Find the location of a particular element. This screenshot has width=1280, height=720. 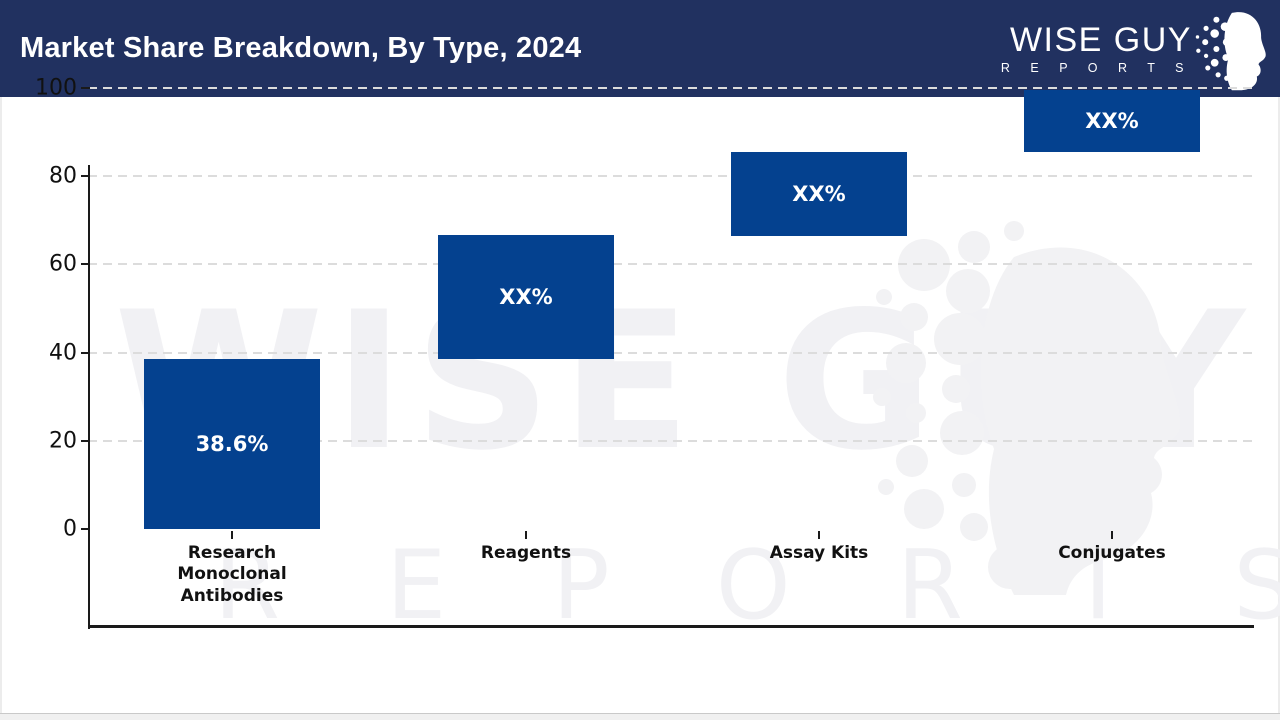

bar-research-monoclonal-antibodies: 38.6% is located at coordinates (232, 443).